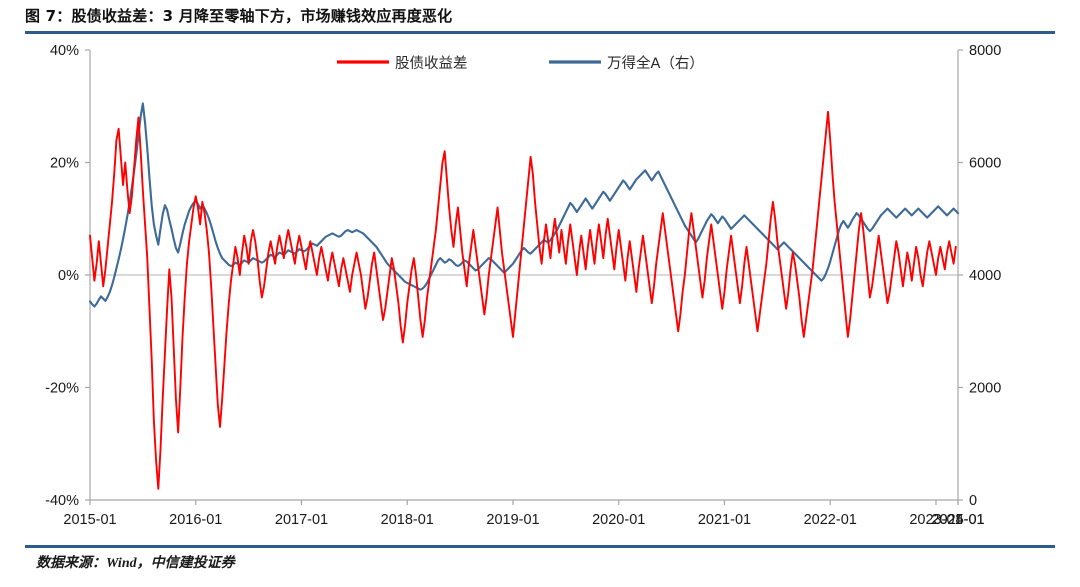 The image size is (1080, 587). I want to click on legend-label-equity-bond-spread: 股债收益差, so click(431, 63).